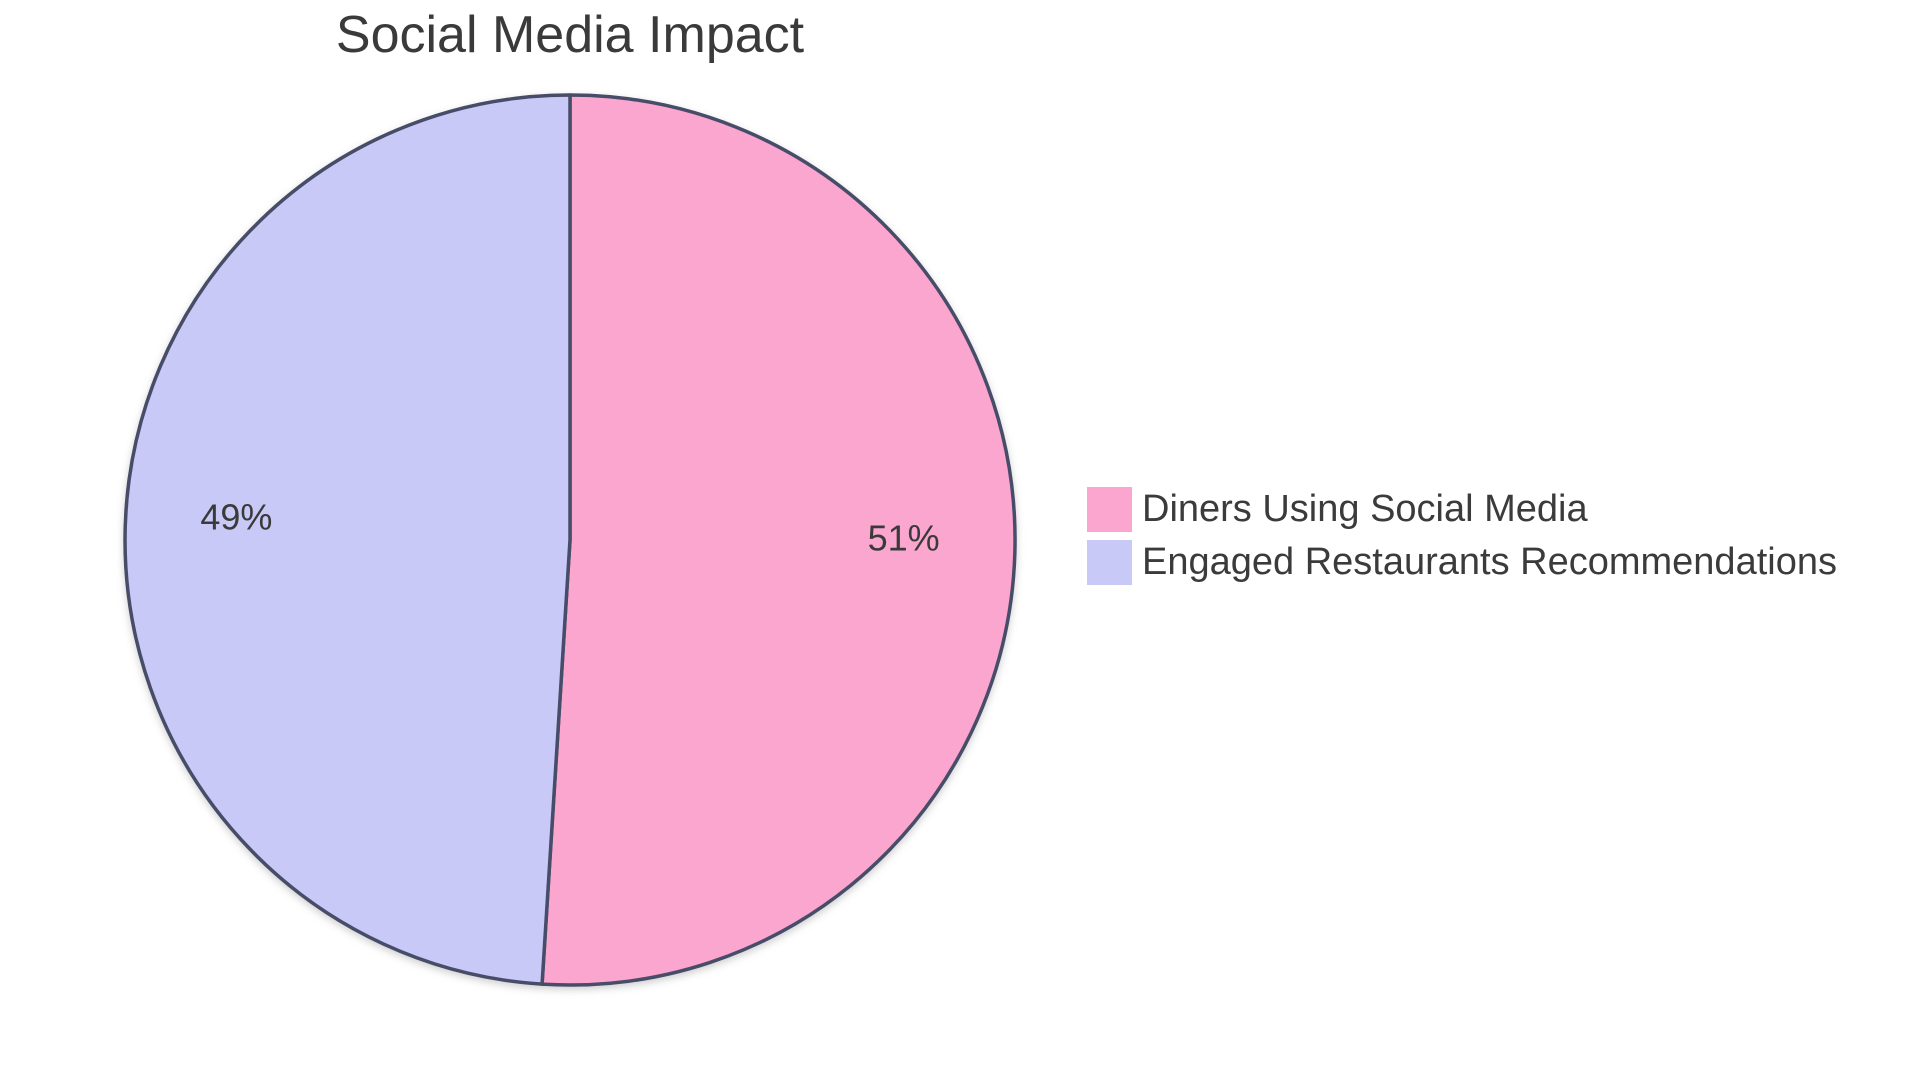 This screenshot has width=1920, height=1083. I want to click on chart-title: Social Media Impact, so click(570, 35).